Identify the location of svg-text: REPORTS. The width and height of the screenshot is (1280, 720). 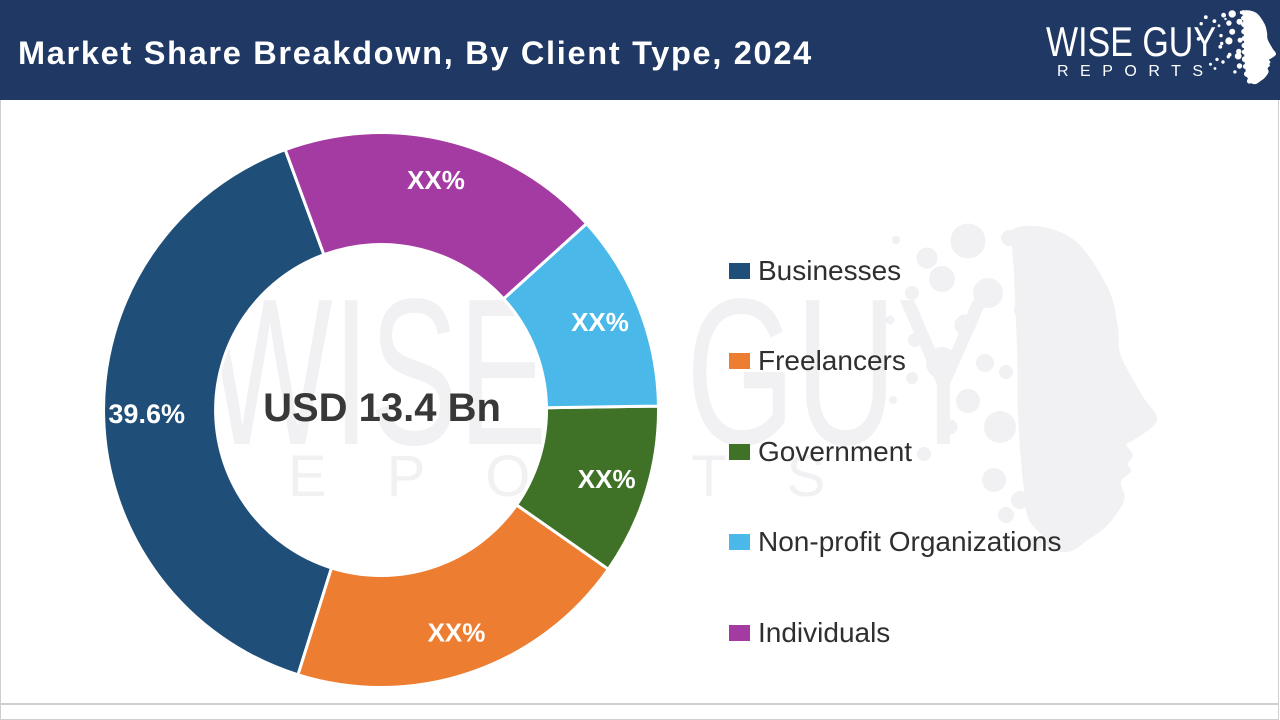
(1136, 71).